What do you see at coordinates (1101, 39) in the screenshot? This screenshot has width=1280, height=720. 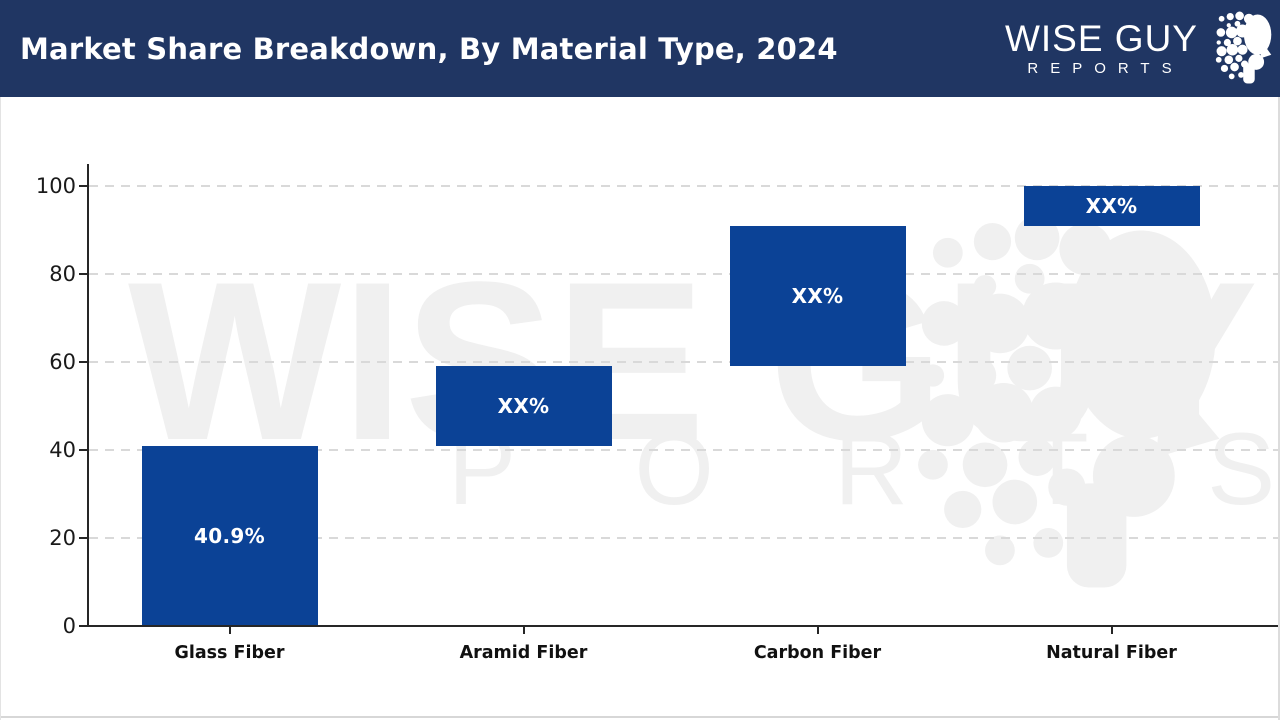 I see `logo-wordmark: WISE GUY` at bounding box center [1101, 39].